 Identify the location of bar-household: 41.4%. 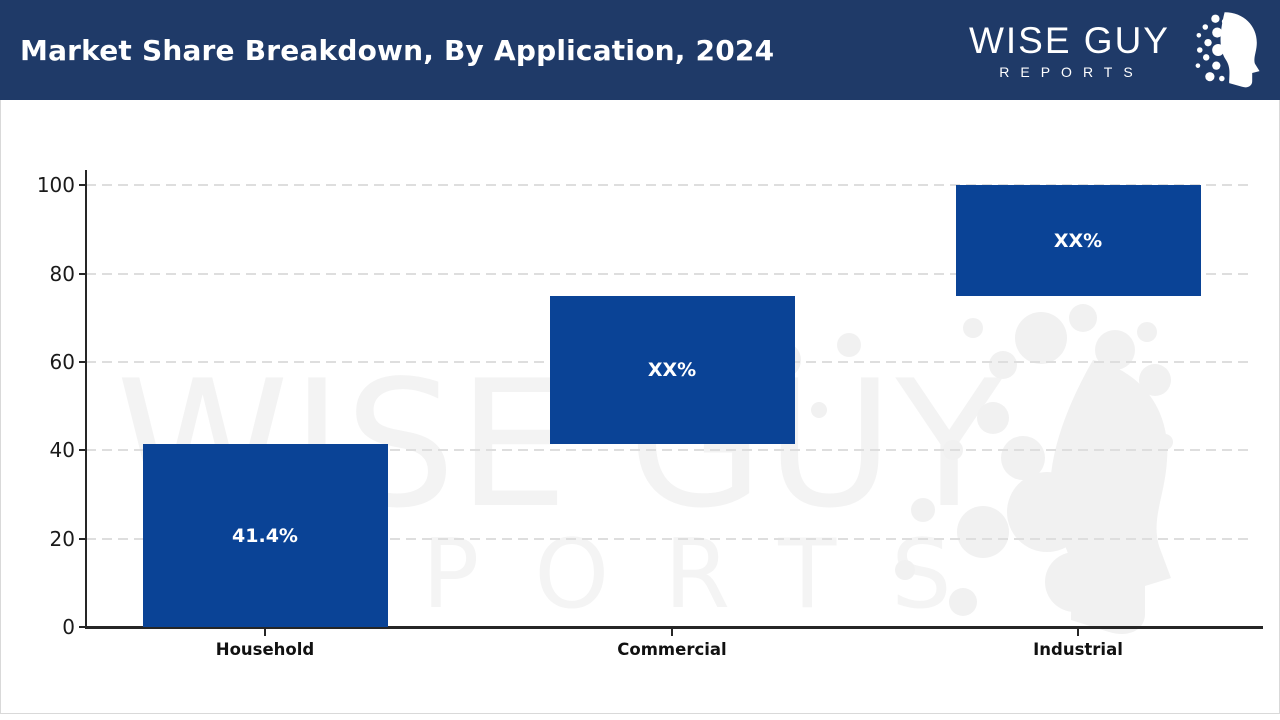
(265, 535).